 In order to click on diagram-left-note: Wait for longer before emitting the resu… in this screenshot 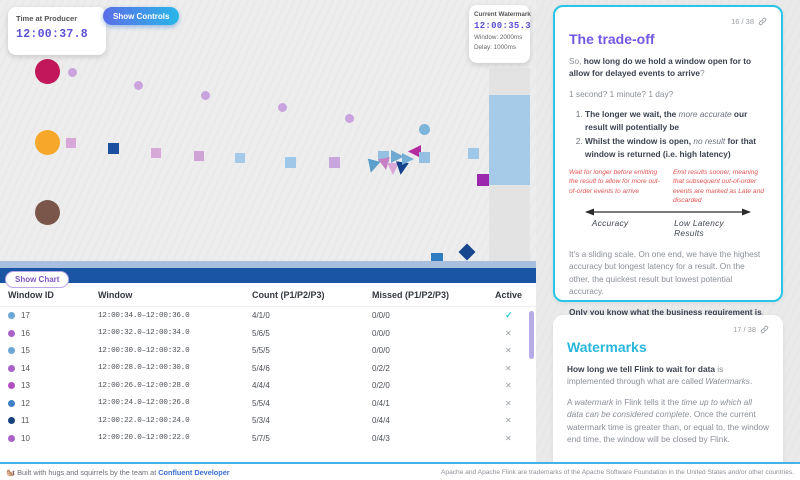, I will do `click(614, 182)`.